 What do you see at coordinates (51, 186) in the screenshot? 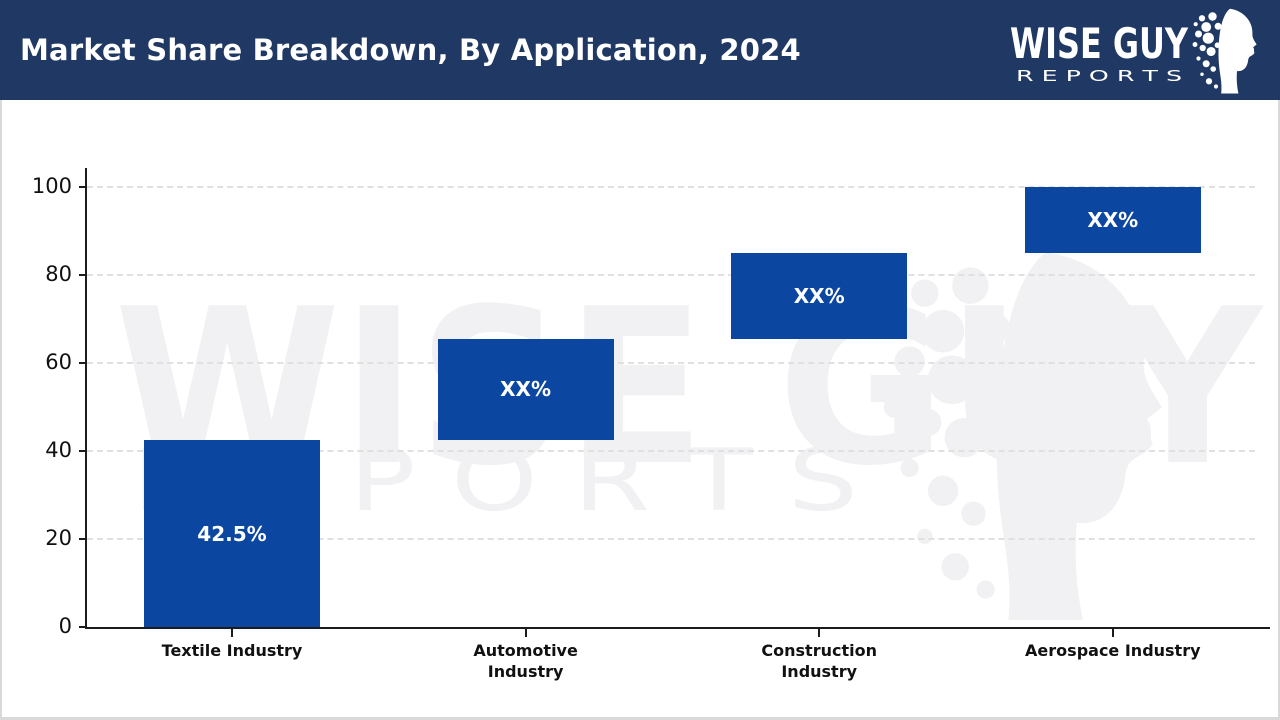
I see `y-tick-label-100: 100` at bounding box center [51, 186].